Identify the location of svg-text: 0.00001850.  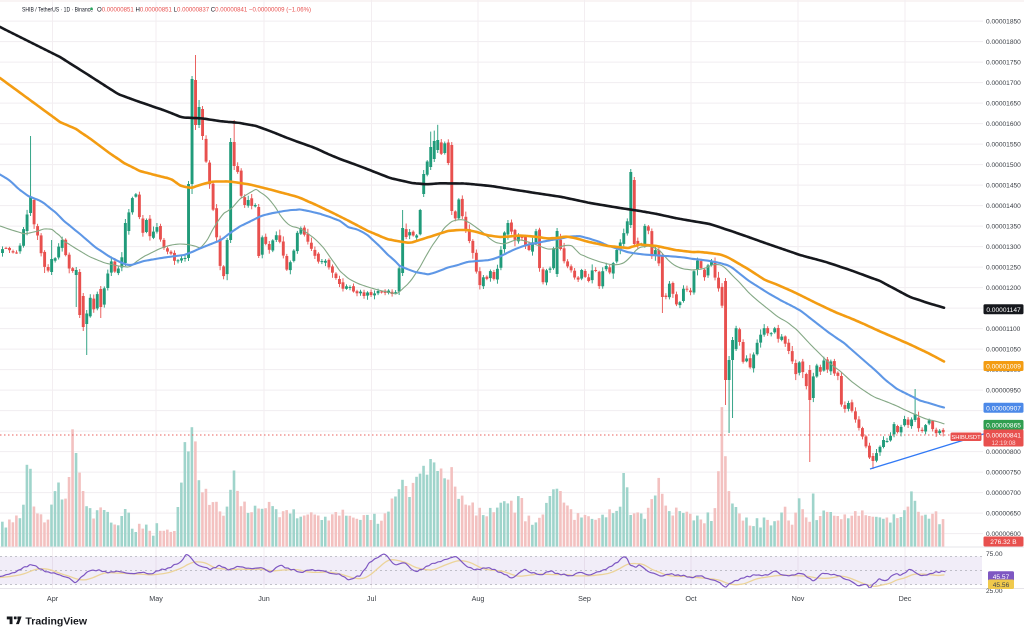
(1003, 22).